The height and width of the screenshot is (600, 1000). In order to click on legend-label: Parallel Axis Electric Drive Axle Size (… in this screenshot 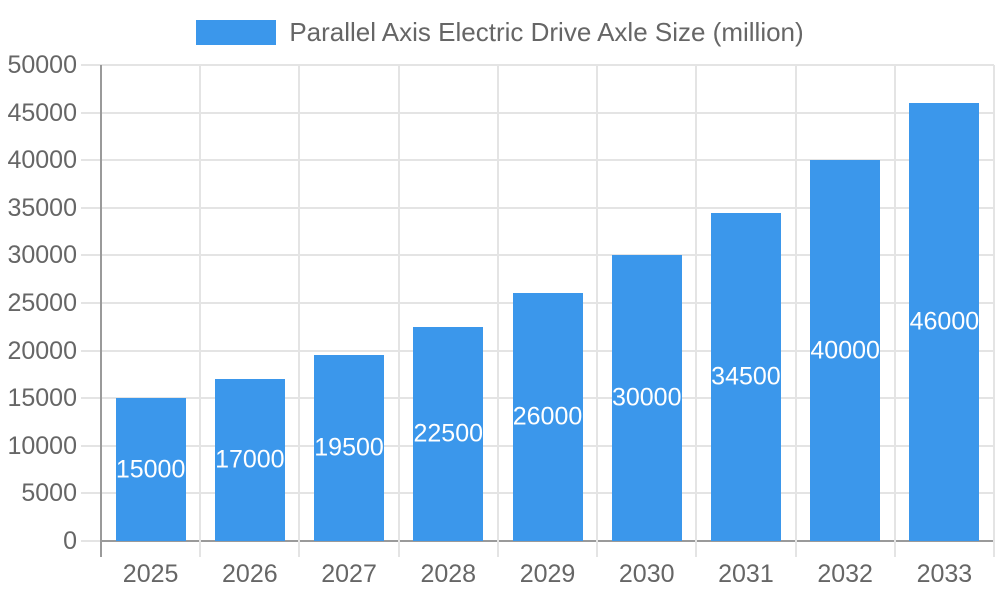, I will do `click(546, 32)`.